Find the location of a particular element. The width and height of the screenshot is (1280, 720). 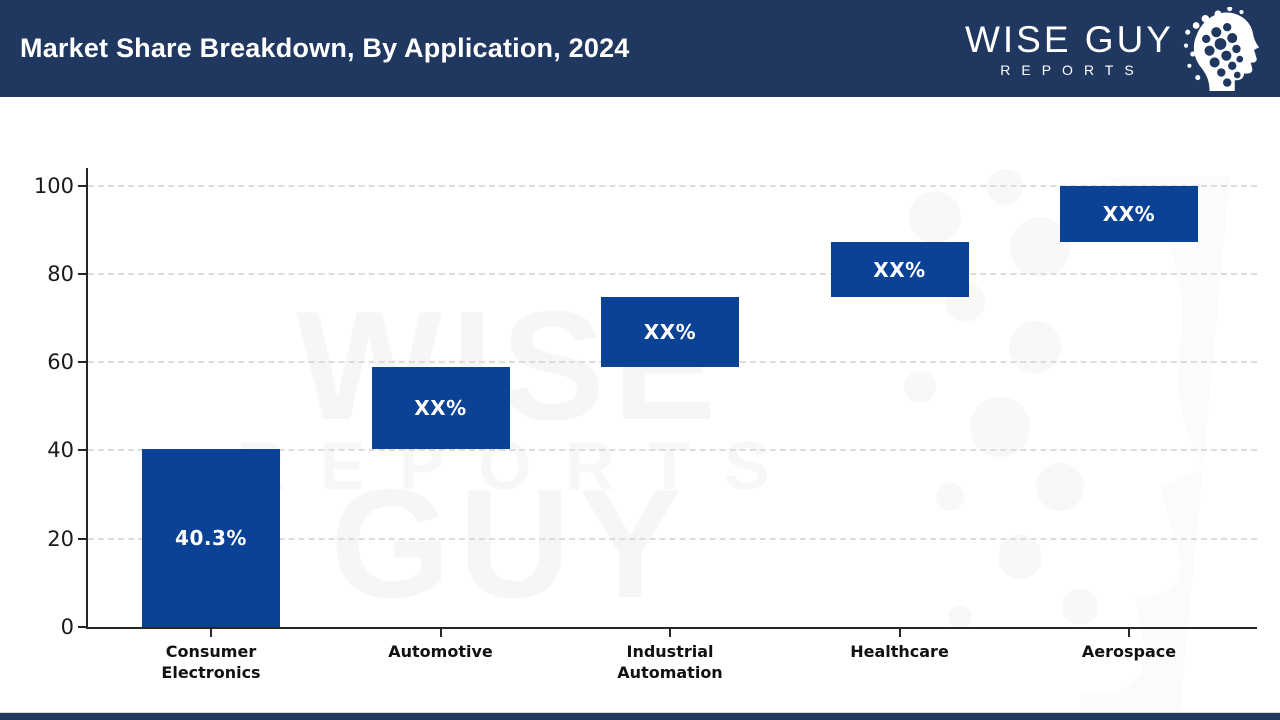

bar-automotive: XX% is located at coordinates (440, 408).